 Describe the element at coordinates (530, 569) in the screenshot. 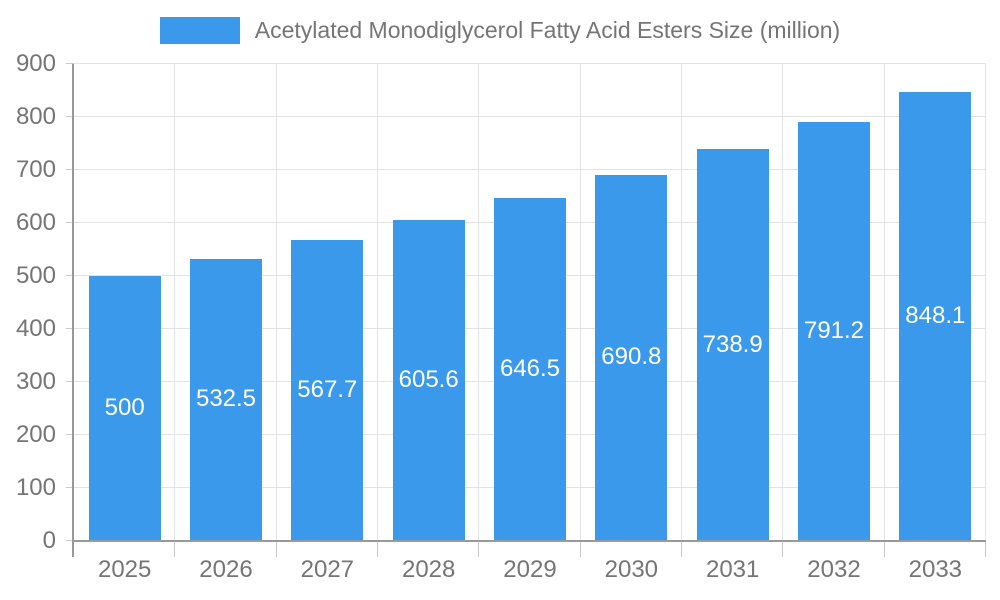

I see `x-axis-tick-label-2029: 2029` at that location.